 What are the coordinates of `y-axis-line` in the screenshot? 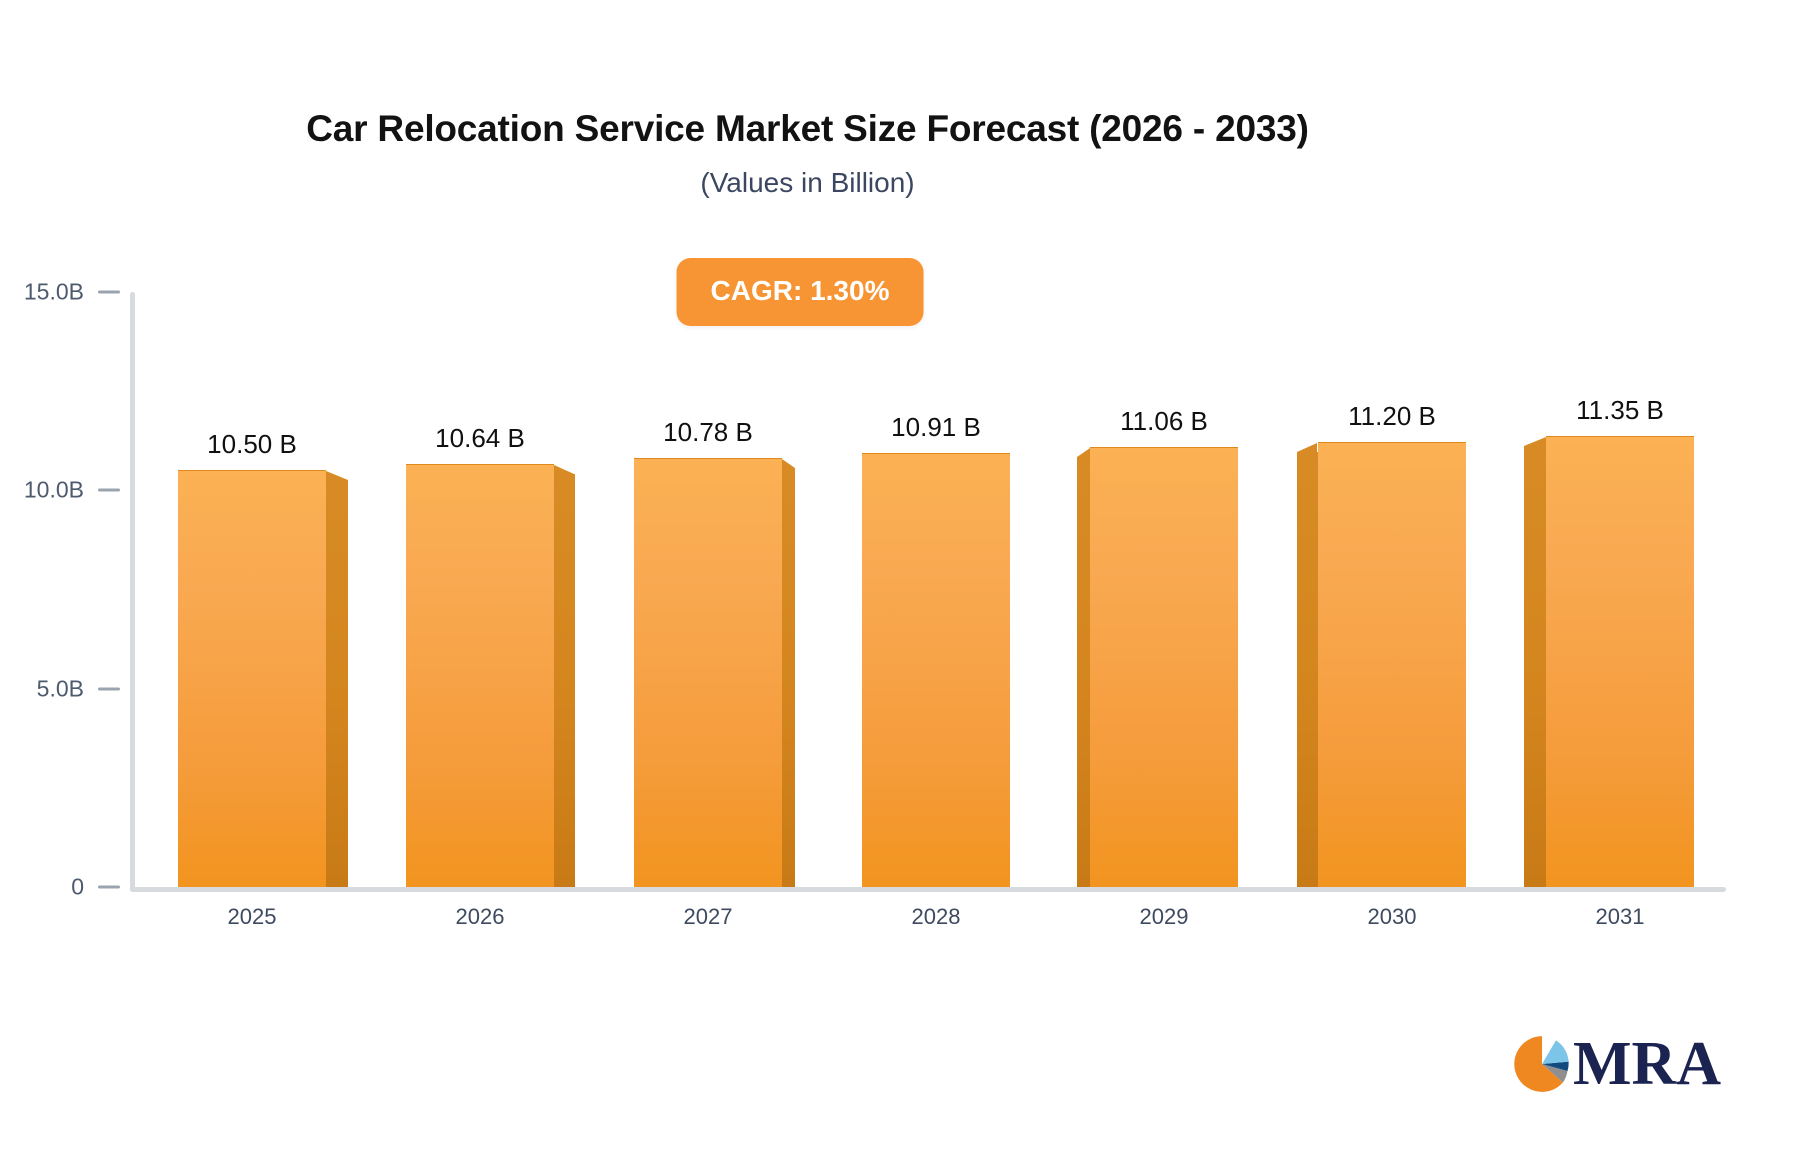 It's located at (132, 592).